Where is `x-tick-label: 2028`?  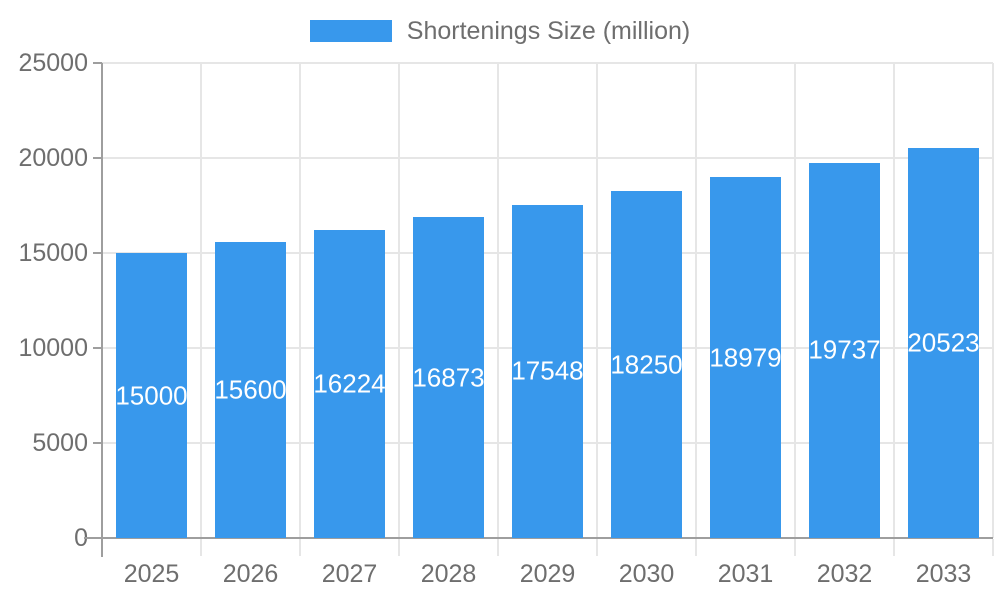 x-tick-label: 2028 is located at coordinates (448, 574).